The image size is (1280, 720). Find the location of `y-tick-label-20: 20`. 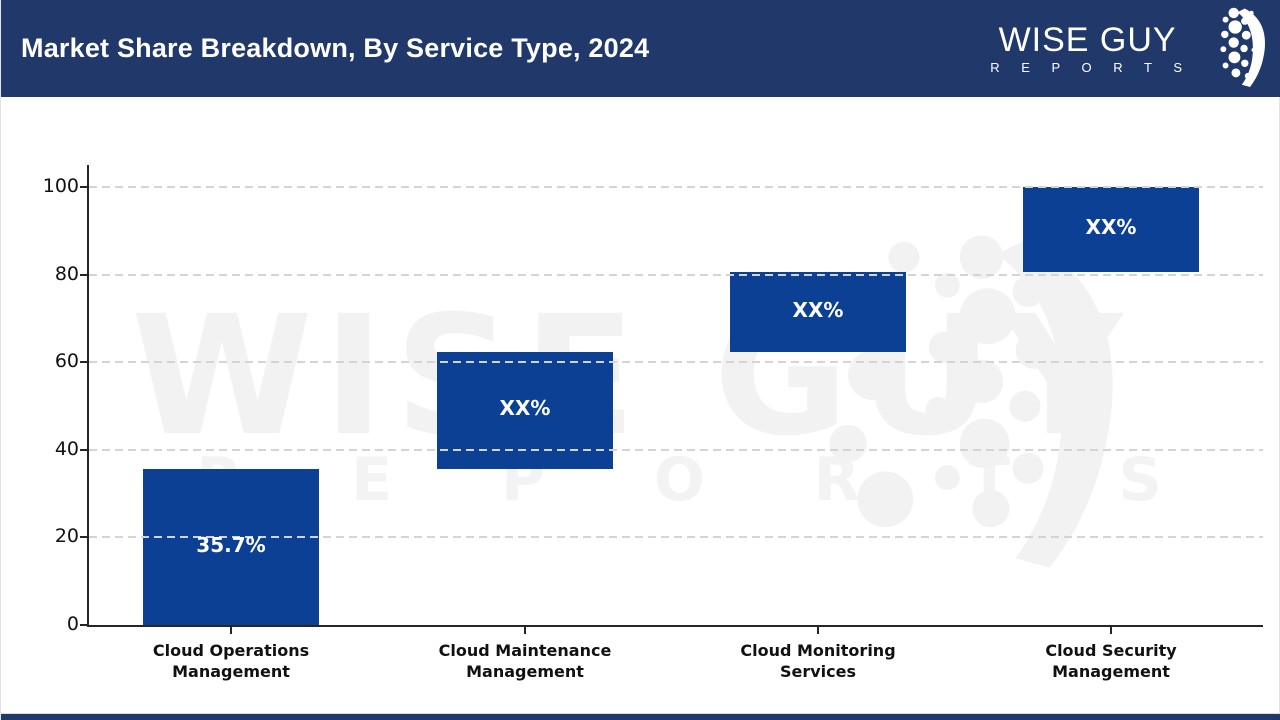

y-tick-label-20: 20 is located at coordinates (66, 536).